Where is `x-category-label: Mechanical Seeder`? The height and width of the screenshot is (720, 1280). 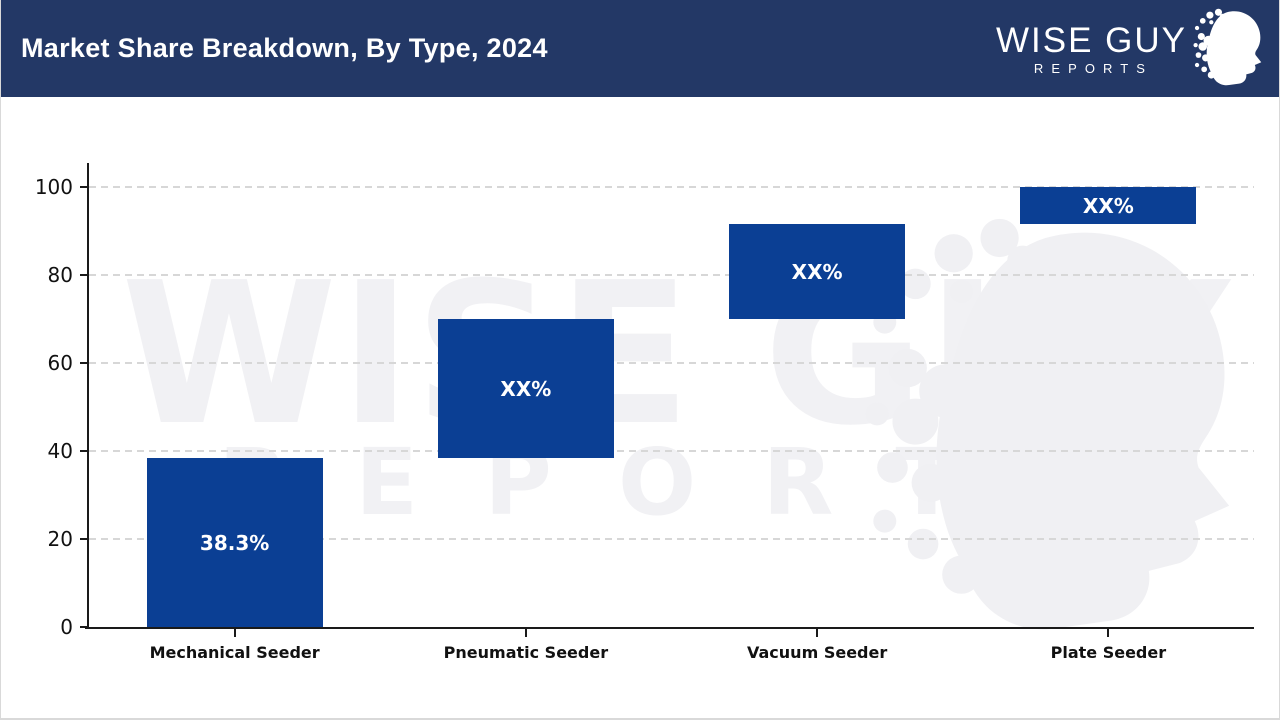 x-category-label: Mechanical Seeder is located at coordinates (234, 652).